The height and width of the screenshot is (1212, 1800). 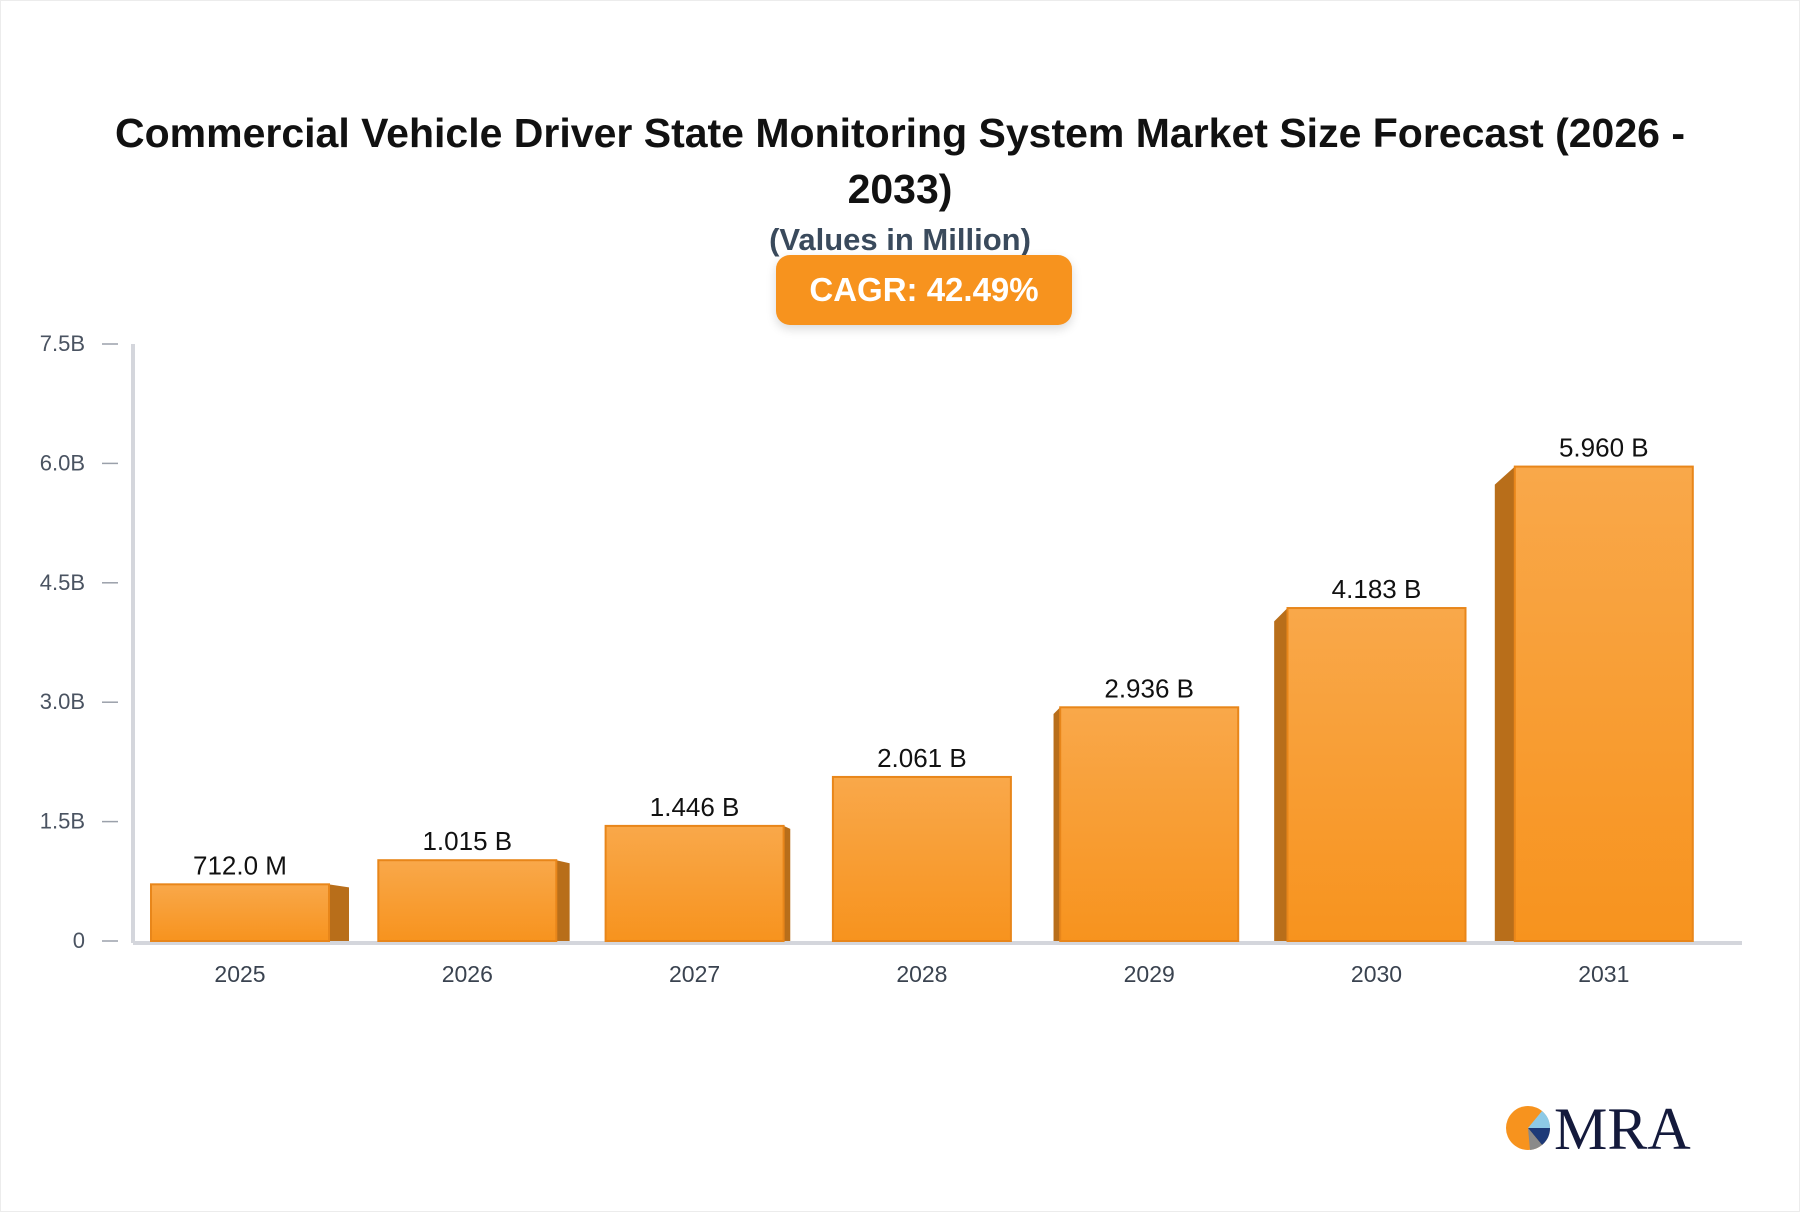 I want to click on chart-subtitle: (Values in Million), so click(x=900, y=239).